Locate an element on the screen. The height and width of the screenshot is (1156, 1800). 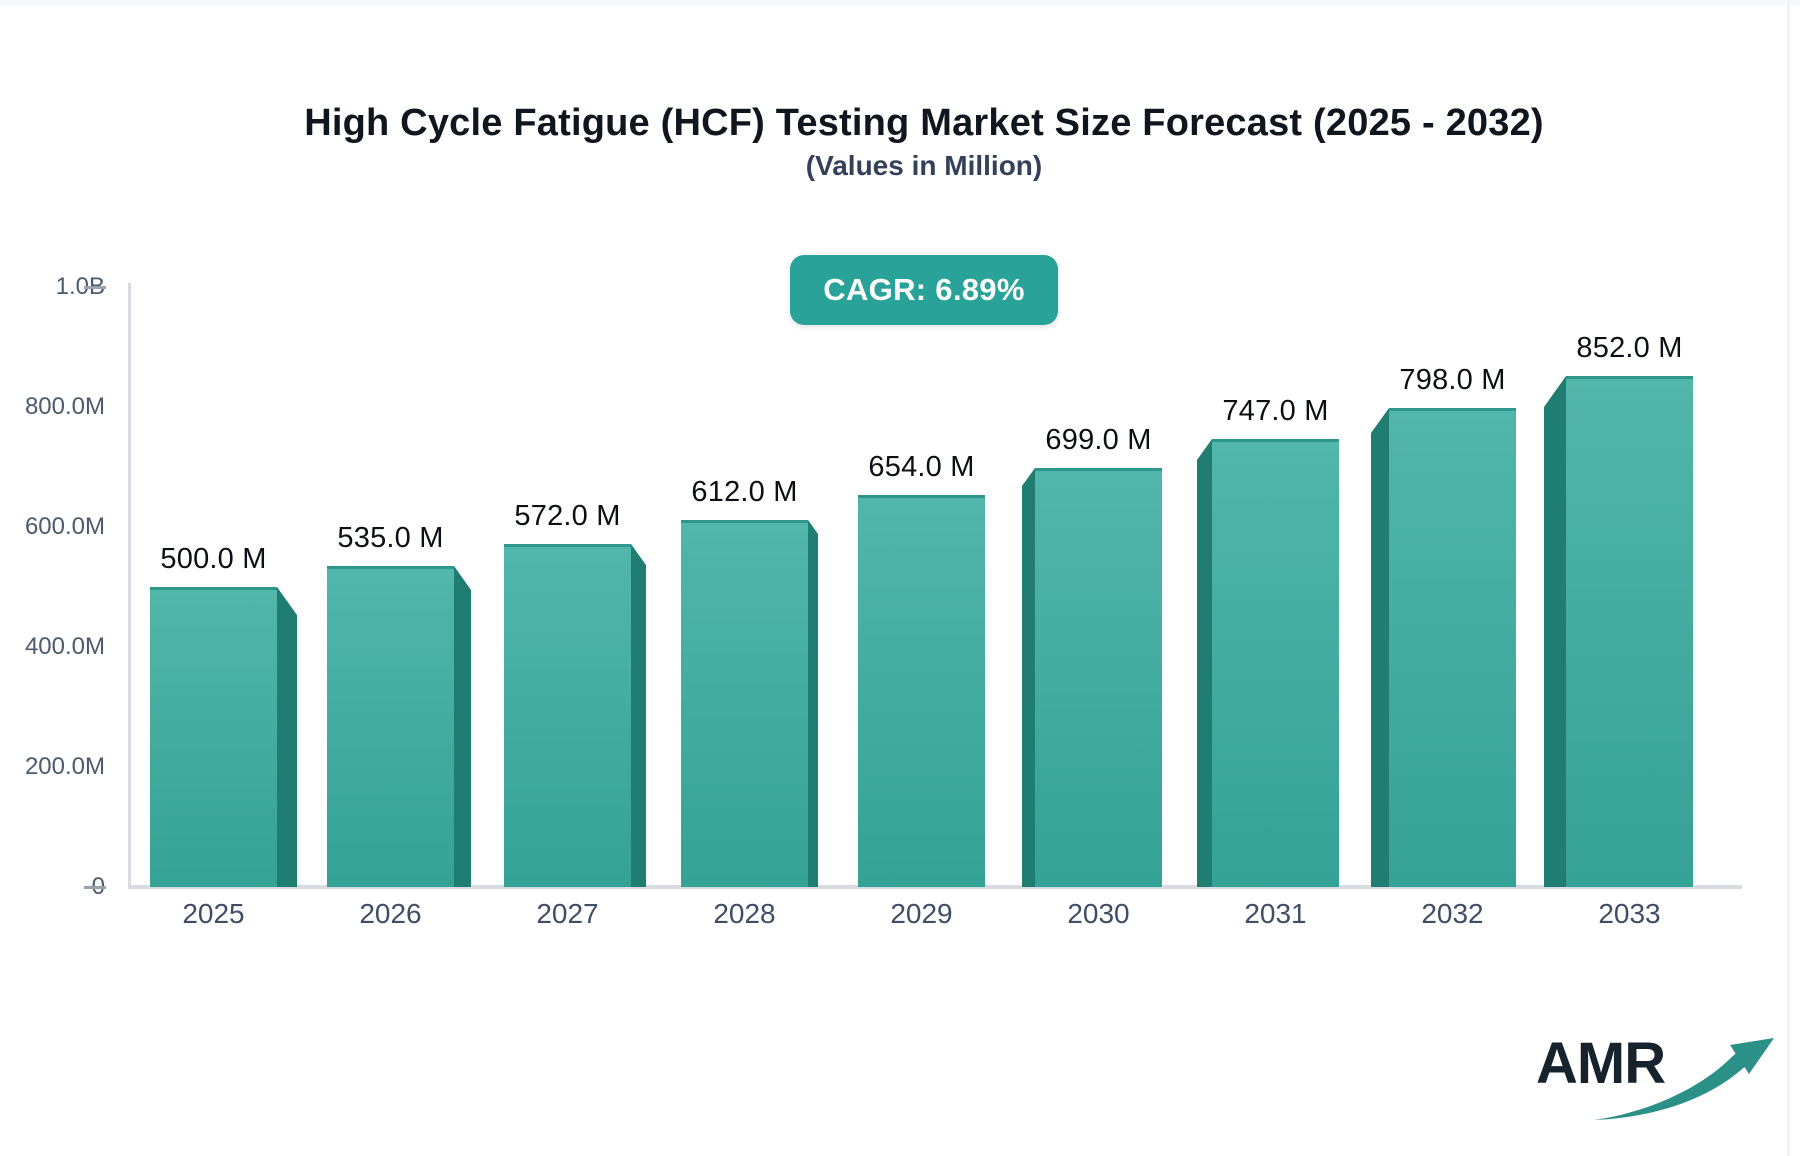
bar-2031 is located at coordinates (1275, 663).